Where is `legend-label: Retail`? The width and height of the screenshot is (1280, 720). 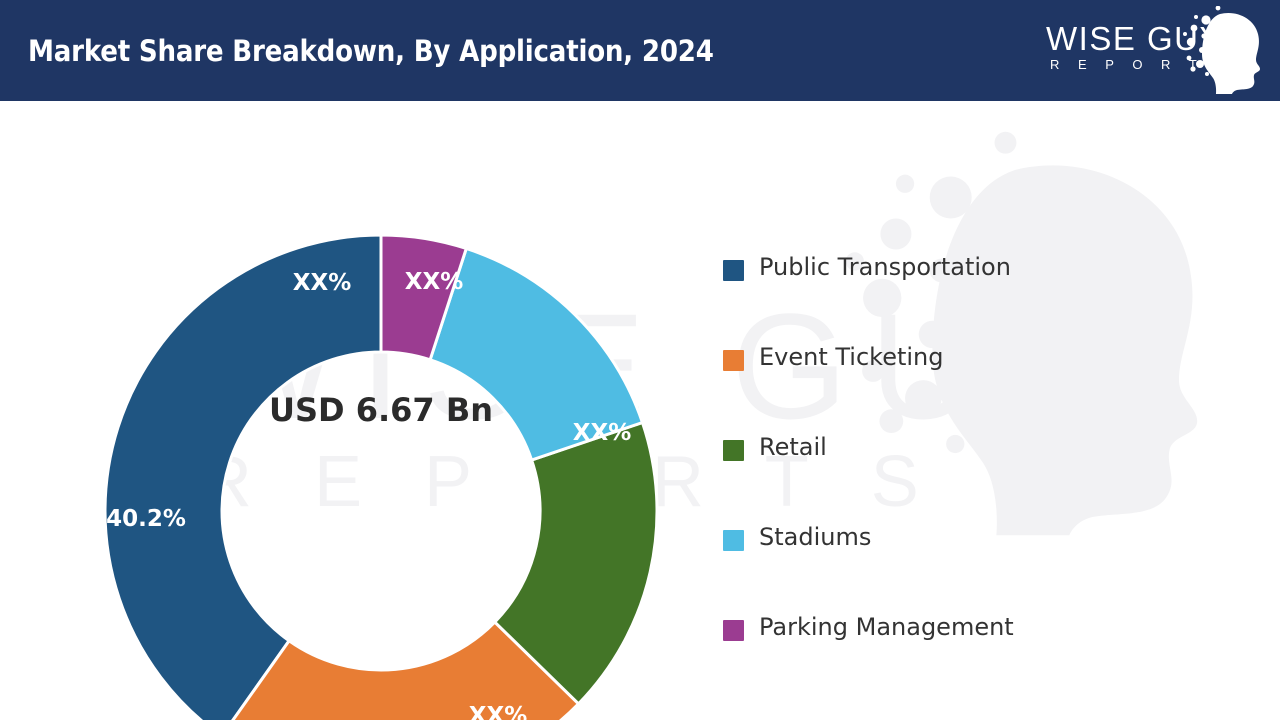
legend-label: Retail is located at coordinates (793, 447).